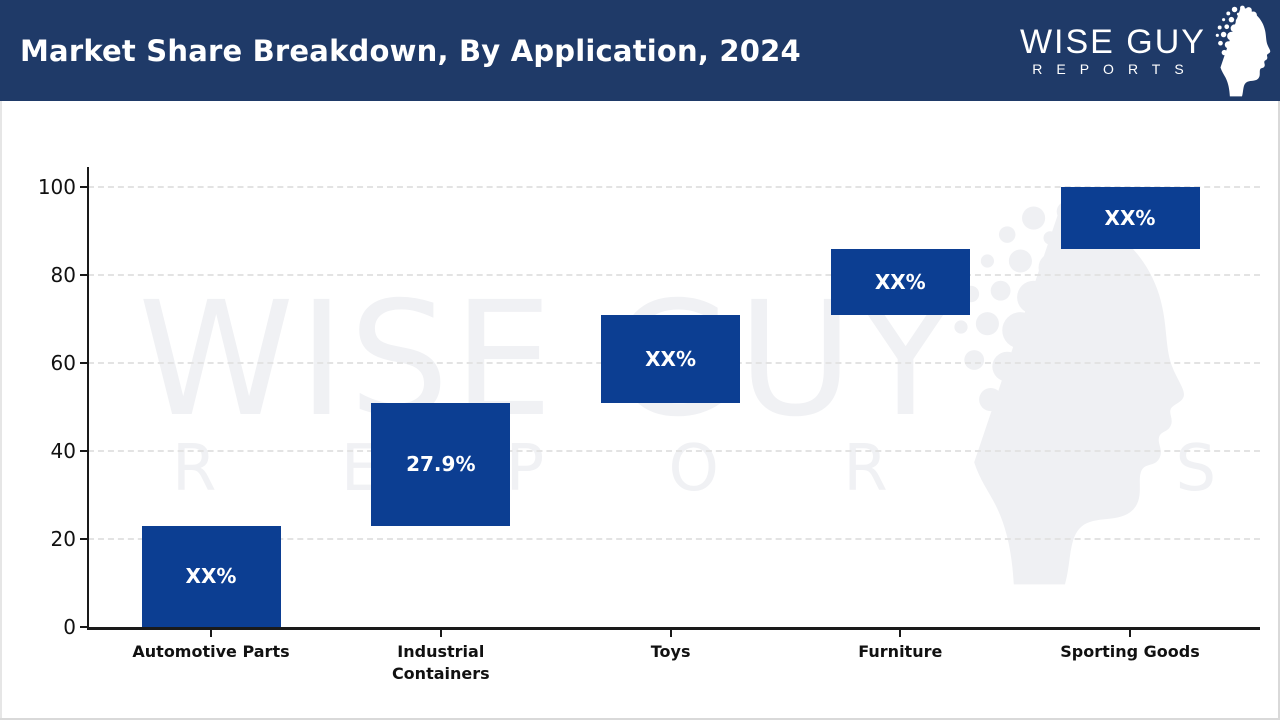 Image resolution: width=1280 pixels, height=720 pixels. What do you see at coordinates (88, 397) in the screenshot?
I see `y-axis-line` at bounding box center [88, 397].